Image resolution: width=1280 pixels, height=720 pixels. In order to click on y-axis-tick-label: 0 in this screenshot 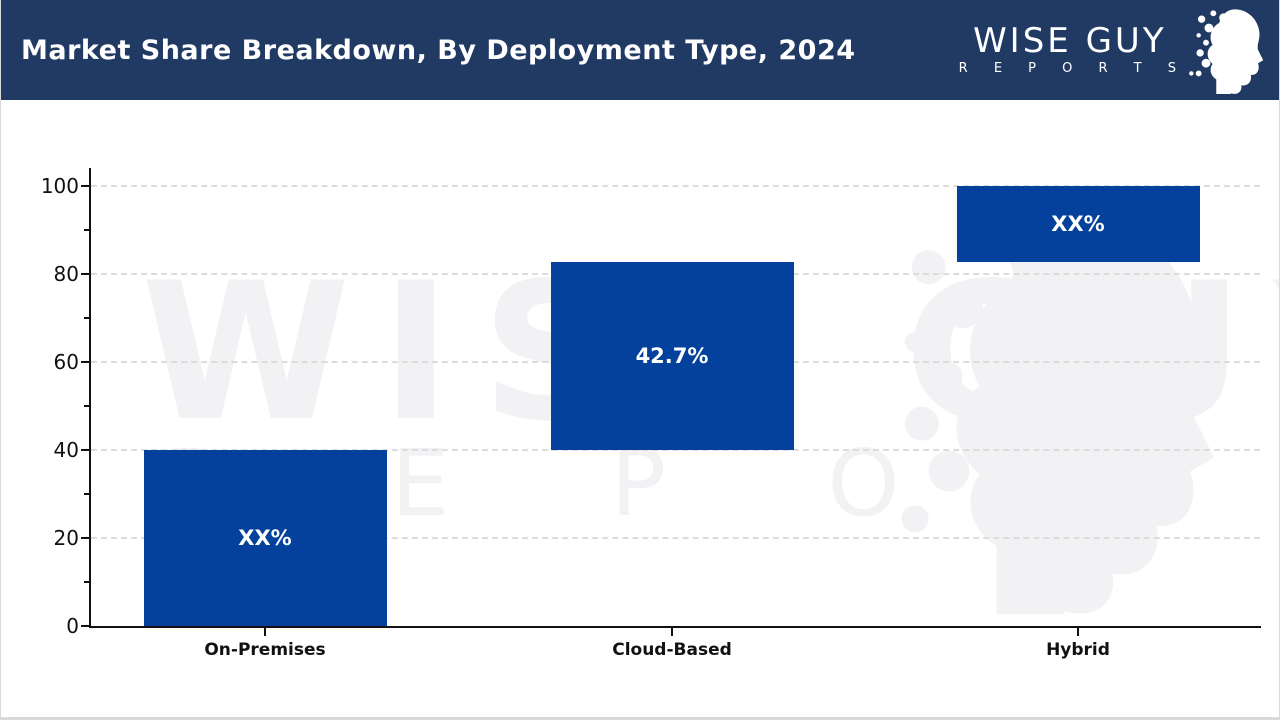, I will do `click(72, 626)`.